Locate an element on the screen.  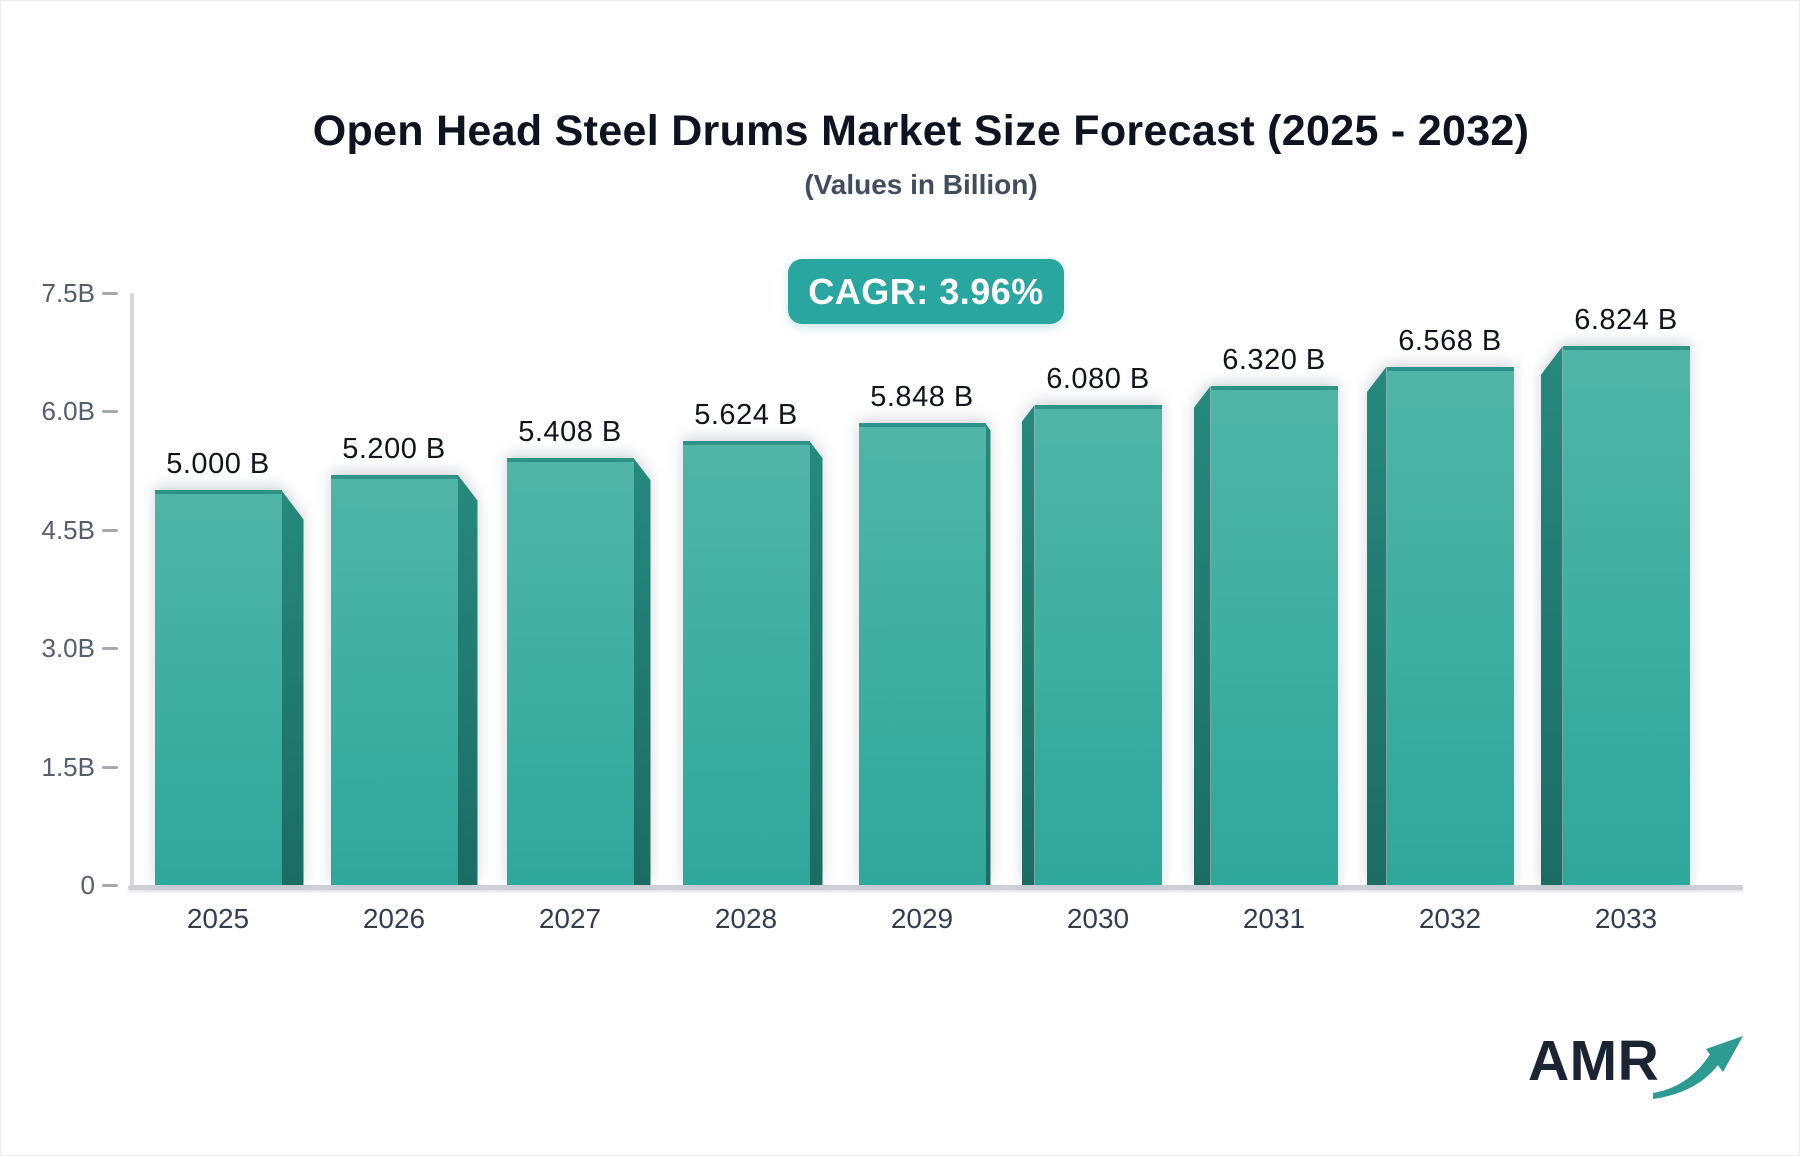
x-tick-label: 2033 is located at coordinates (1626, 918).